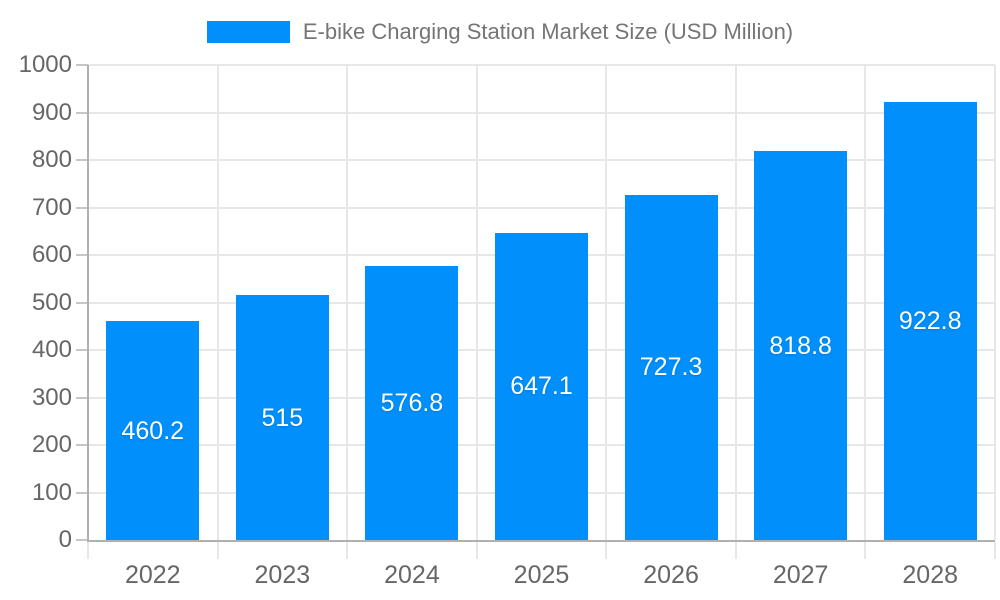 This screenshot has width=1000, height=600. I want to click on x-axis-label: 2027, so click(800, 575).